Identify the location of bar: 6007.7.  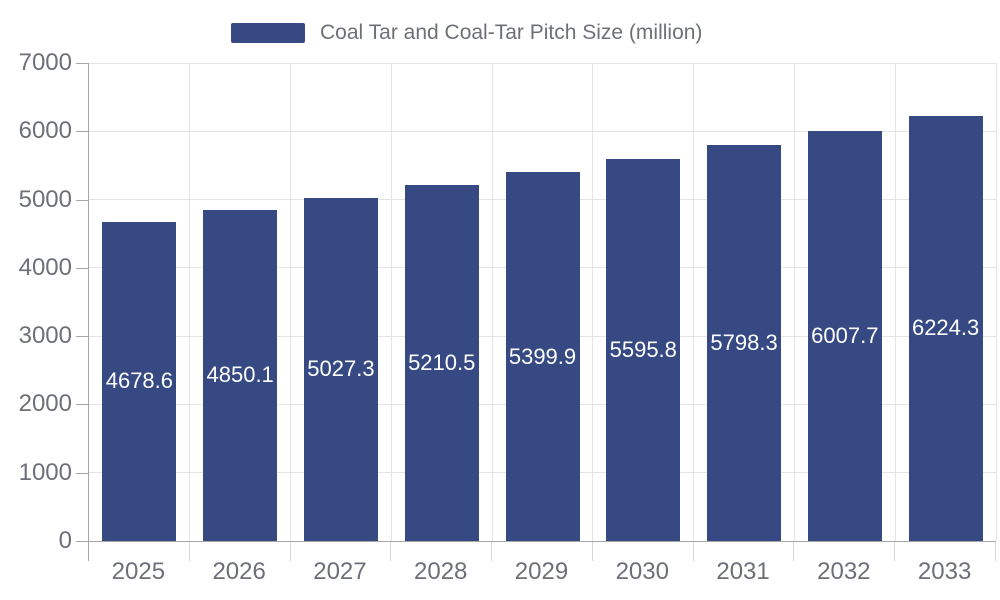
(844, 335).